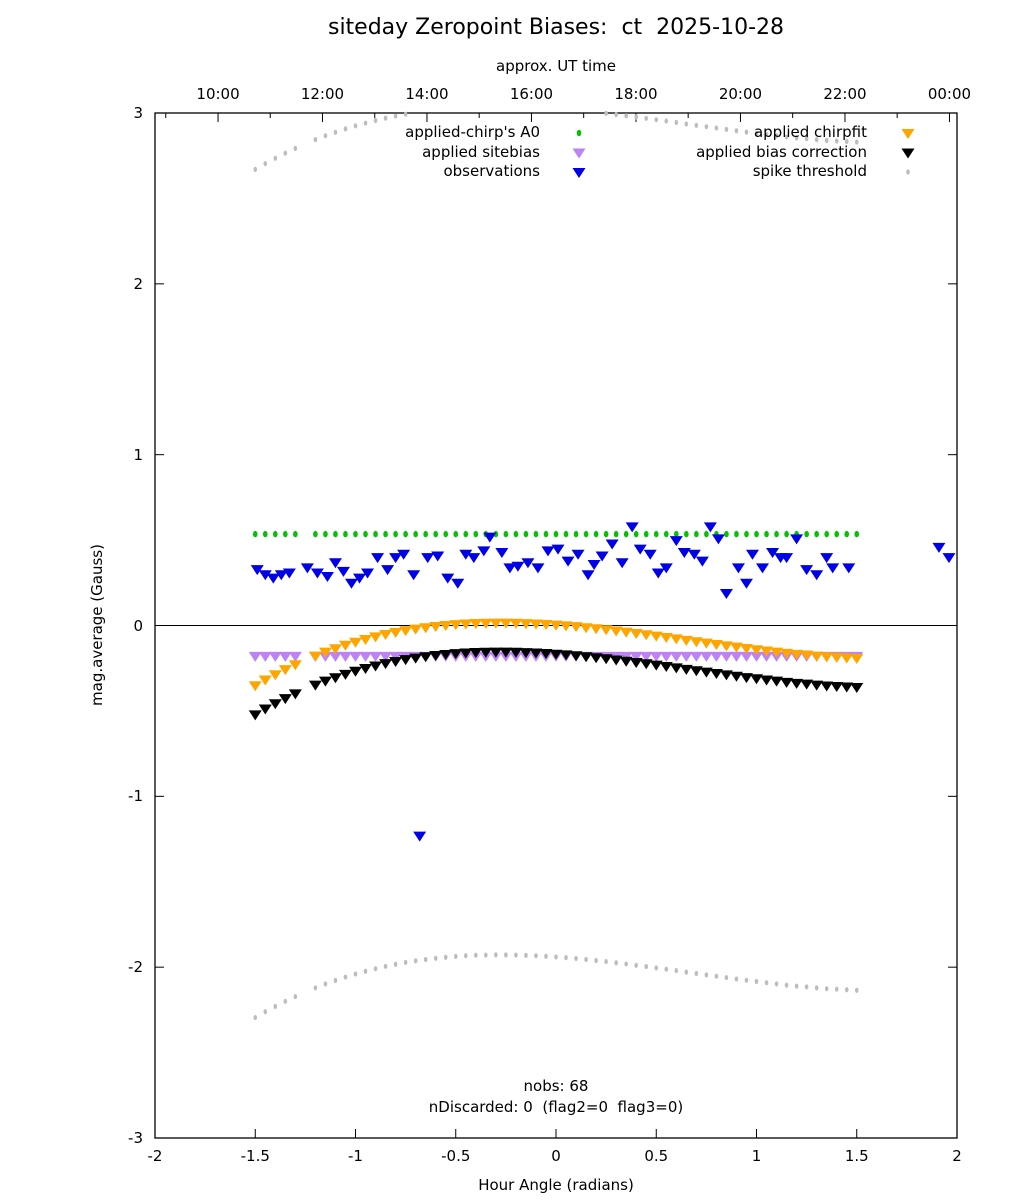  What do you see at coordinates (556, 141) in the screenshot?
I see `series-spike_upper` at bounding box center [556, 141].